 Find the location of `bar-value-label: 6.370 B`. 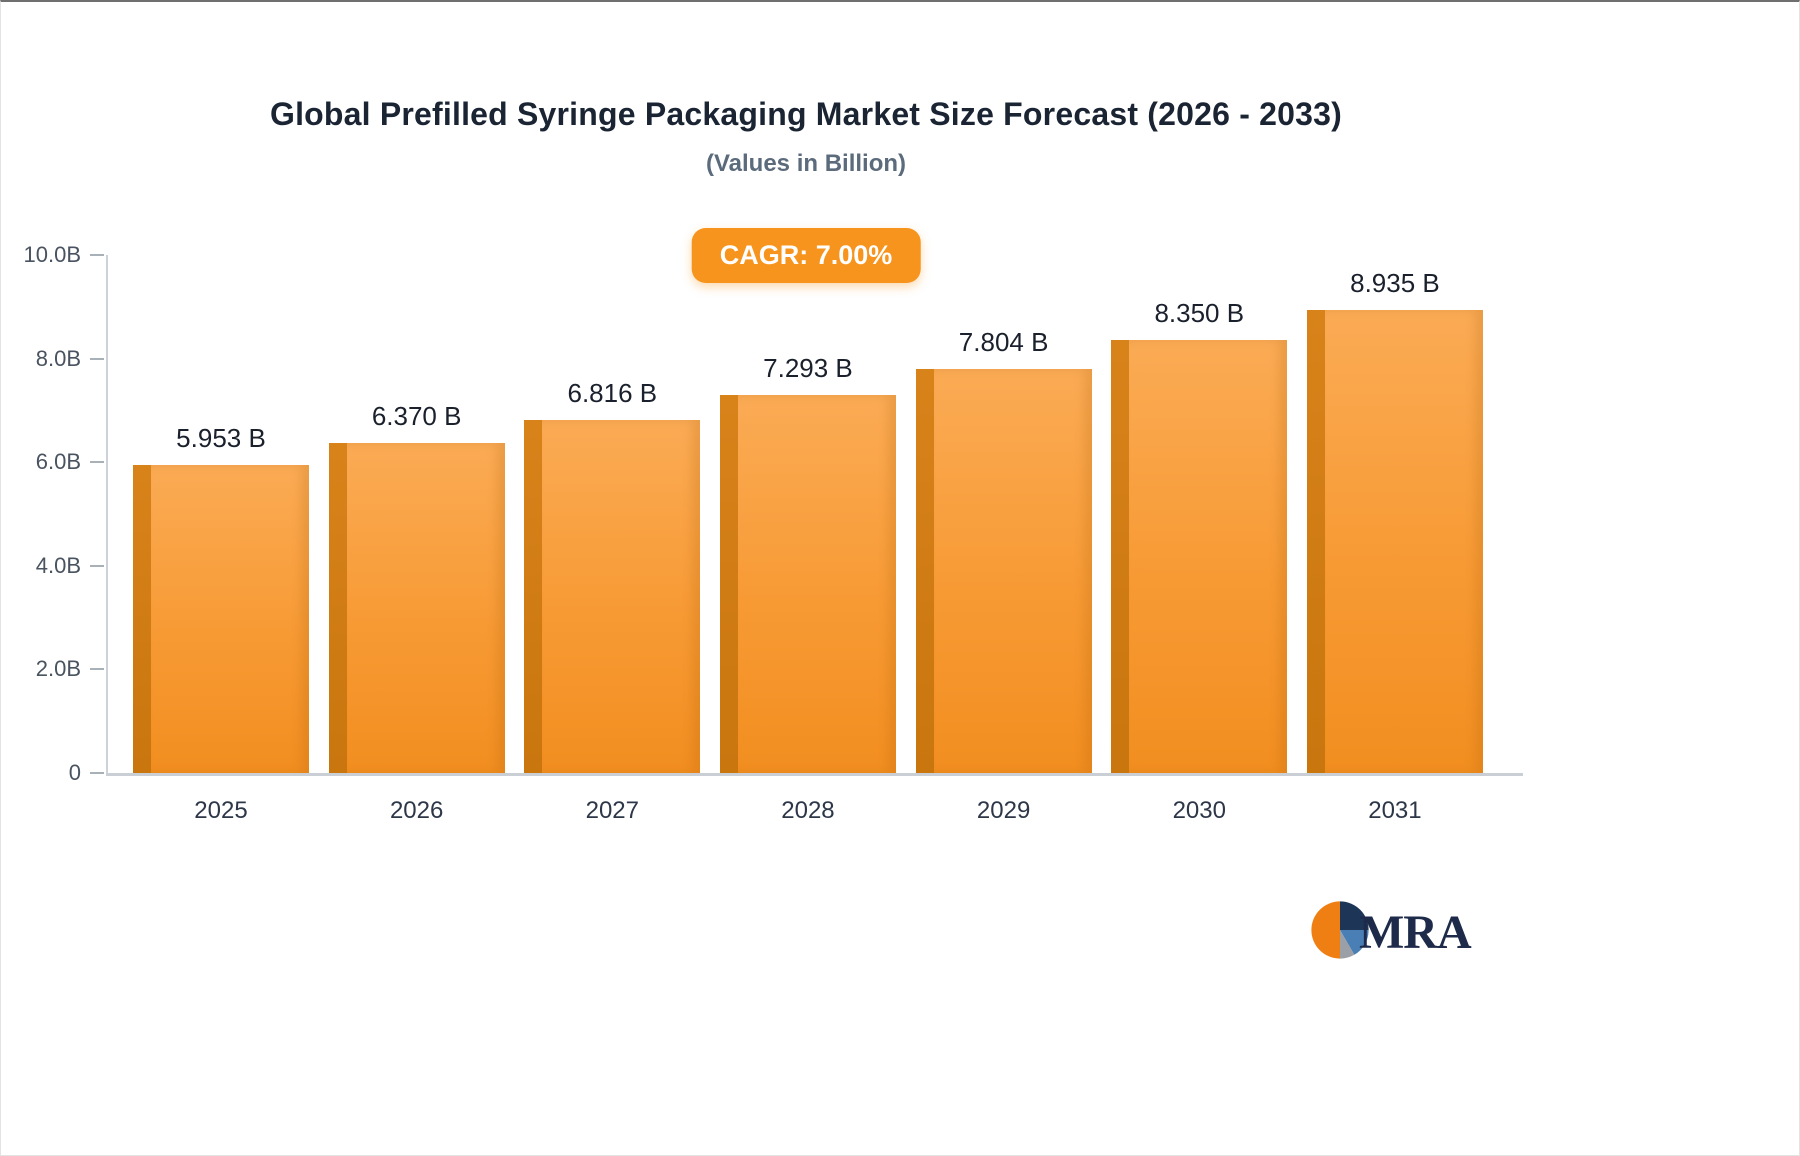

bar-value-label: 6.370 B is located at coordinates (416, 416).